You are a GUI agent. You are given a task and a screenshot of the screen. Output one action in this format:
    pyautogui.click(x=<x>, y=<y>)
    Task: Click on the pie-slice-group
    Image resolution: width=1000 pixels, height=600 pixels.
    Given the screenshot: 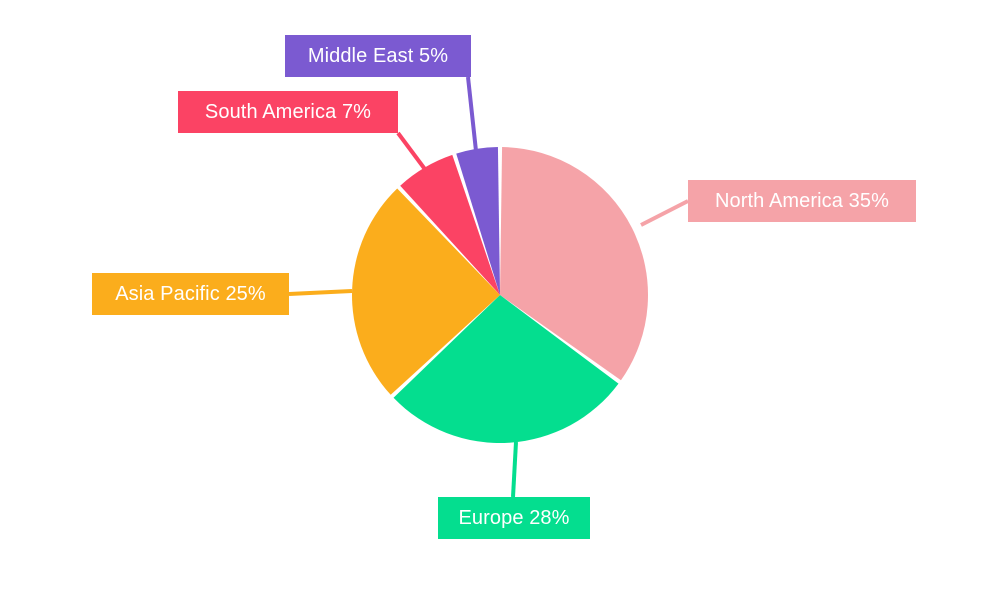 What is the action you would take?
    pyautogui.click(x=500, y=295)
    